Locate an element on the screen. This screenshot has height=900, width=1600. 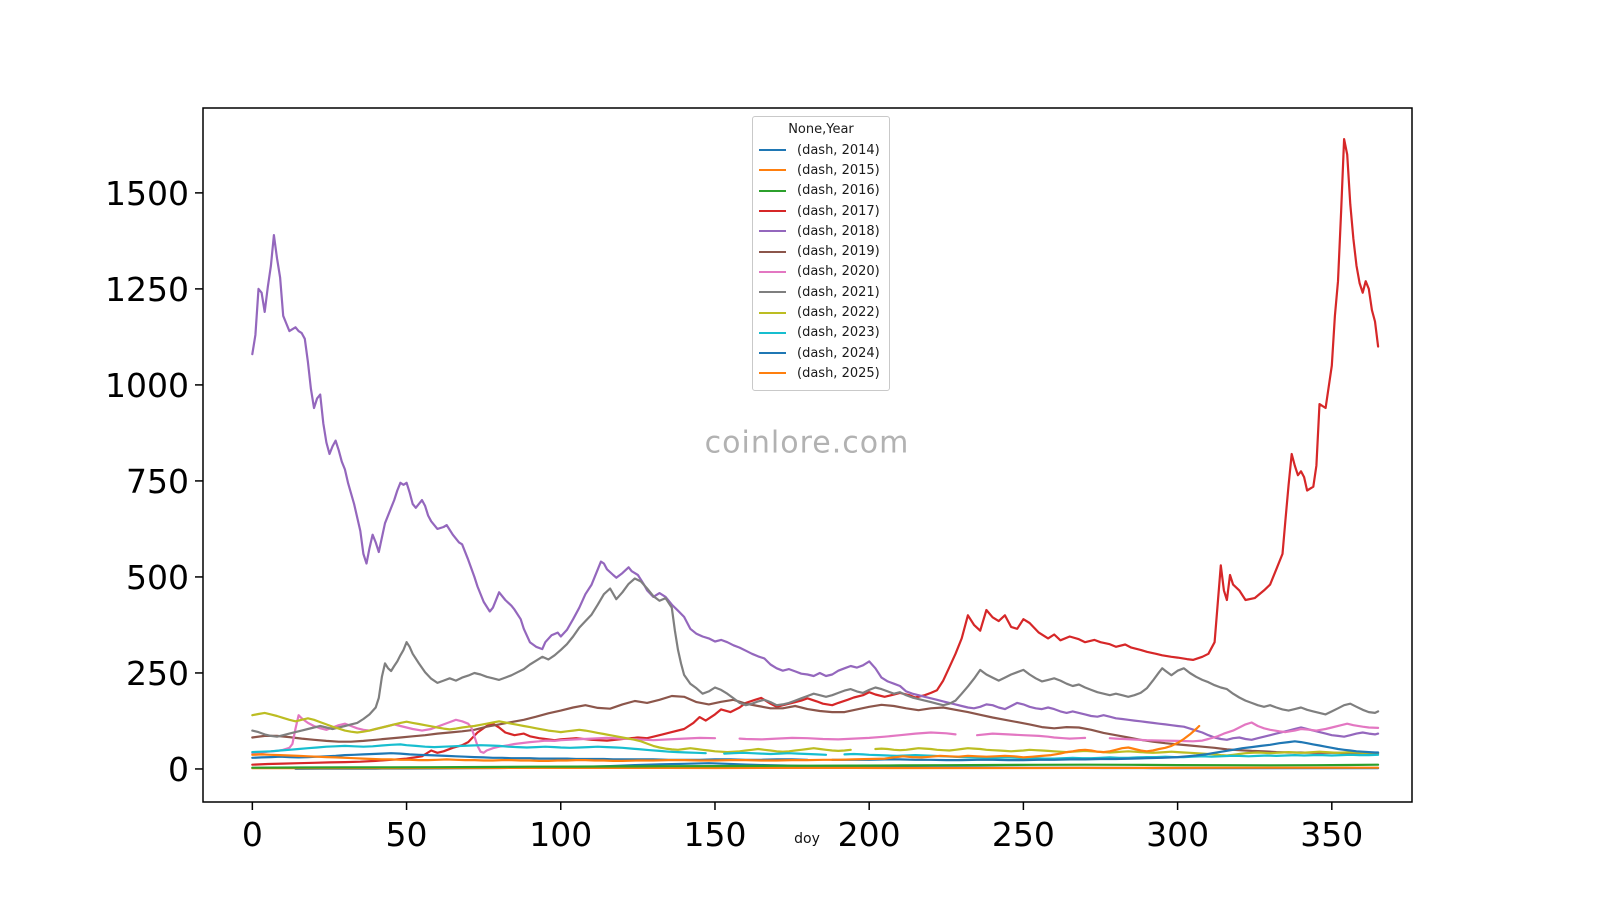
legend-entry-label: (dash, 2014) is located at coordinates (838, 150).